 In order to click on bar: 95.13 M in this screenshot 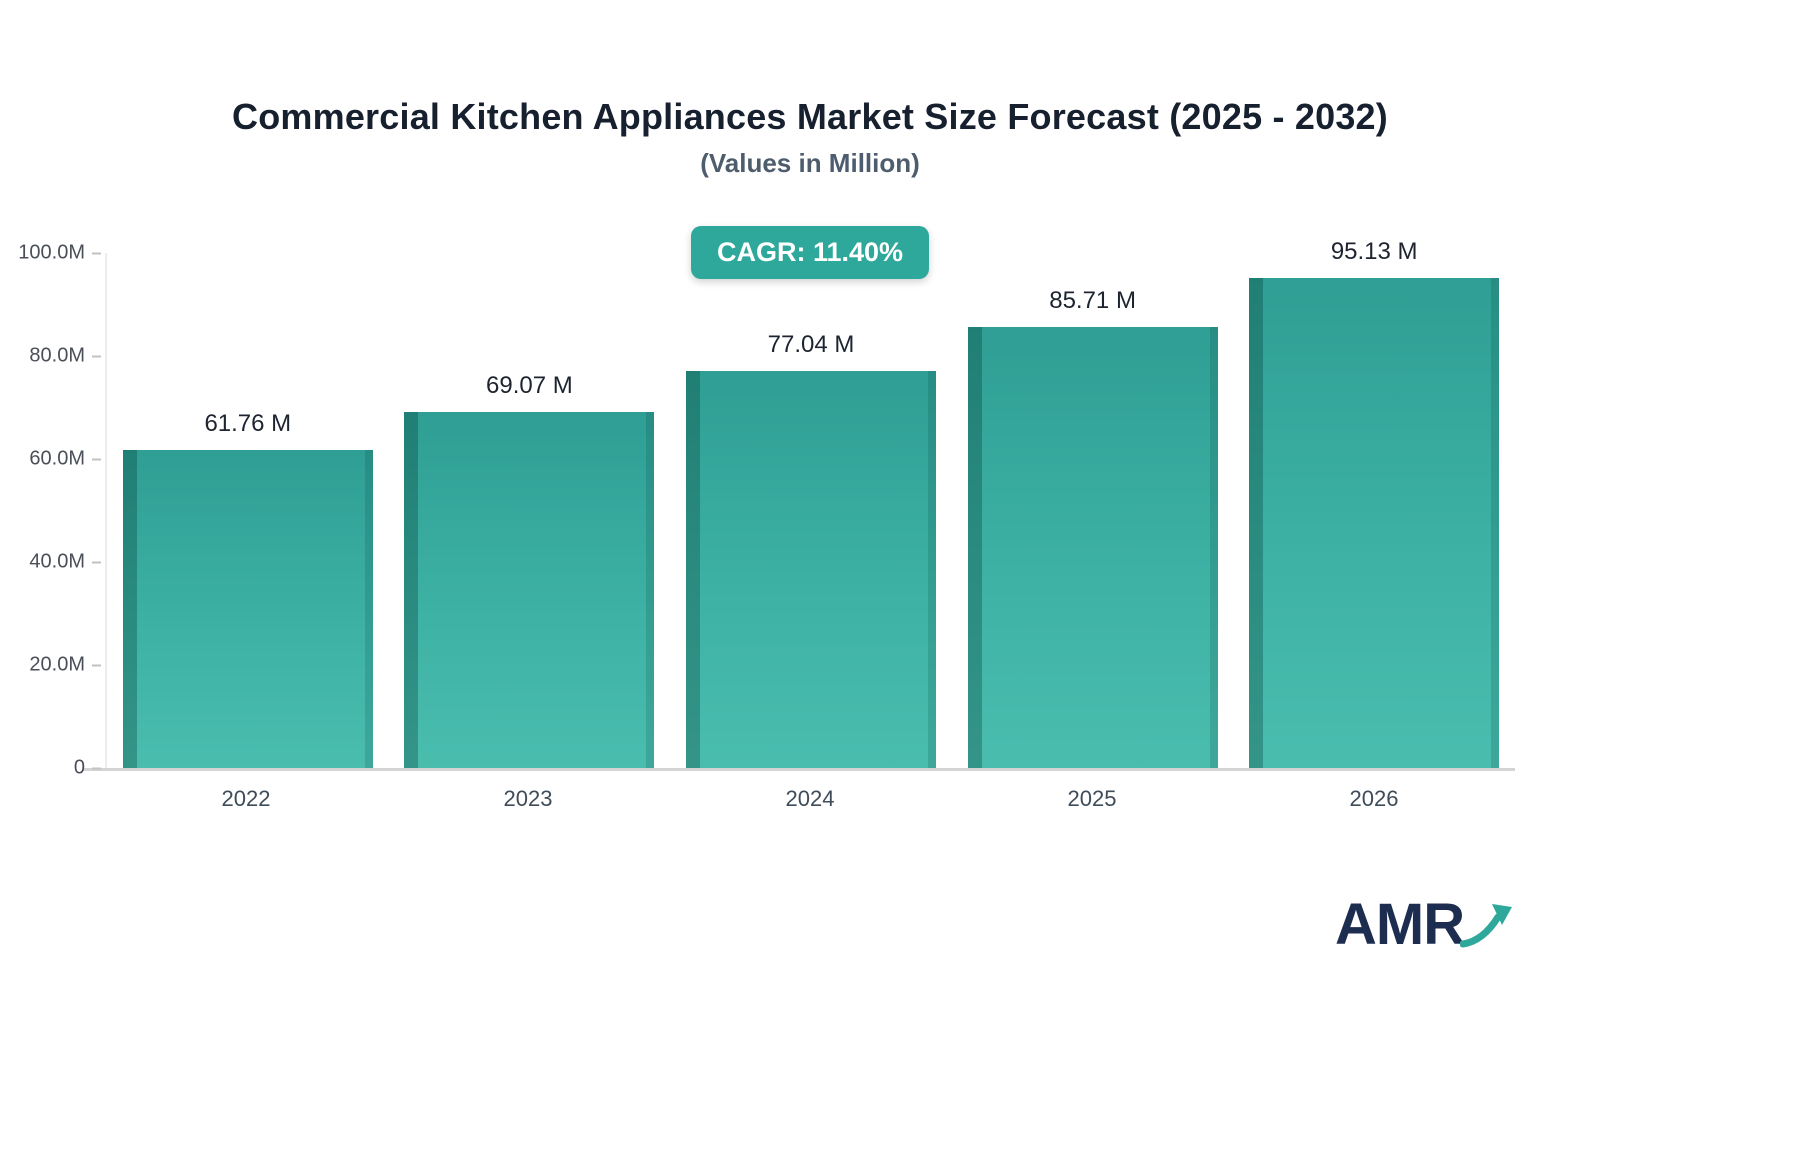, I will do `click(1374, 503)`.